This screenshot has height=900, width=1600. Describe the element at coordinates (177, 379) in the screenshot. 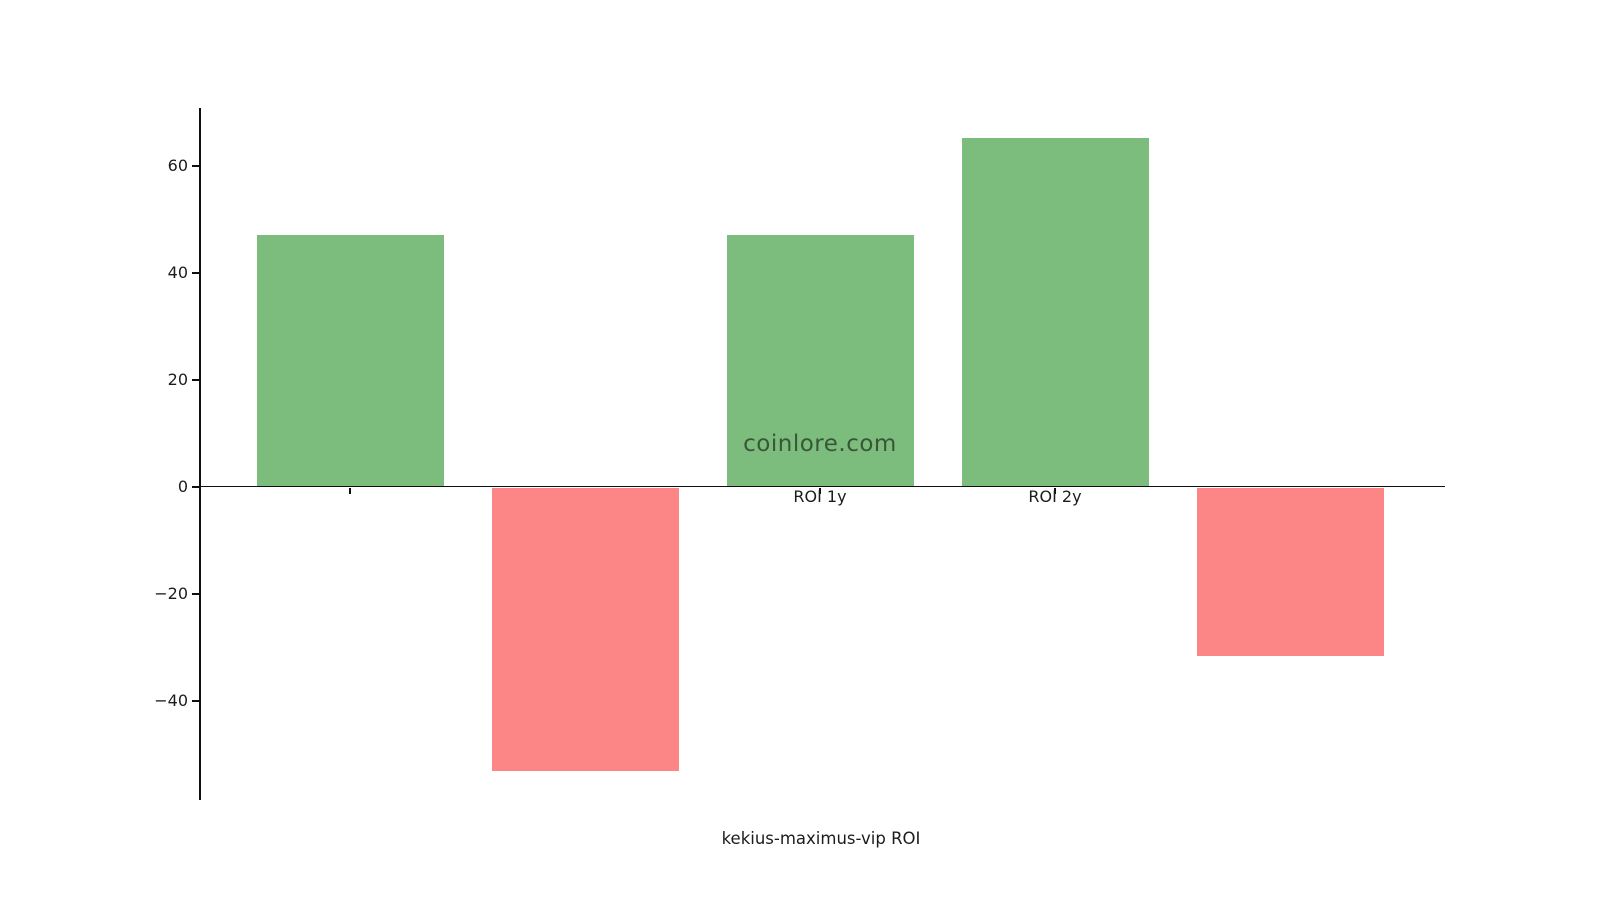

I see `y-tick-label: 20` at that location.